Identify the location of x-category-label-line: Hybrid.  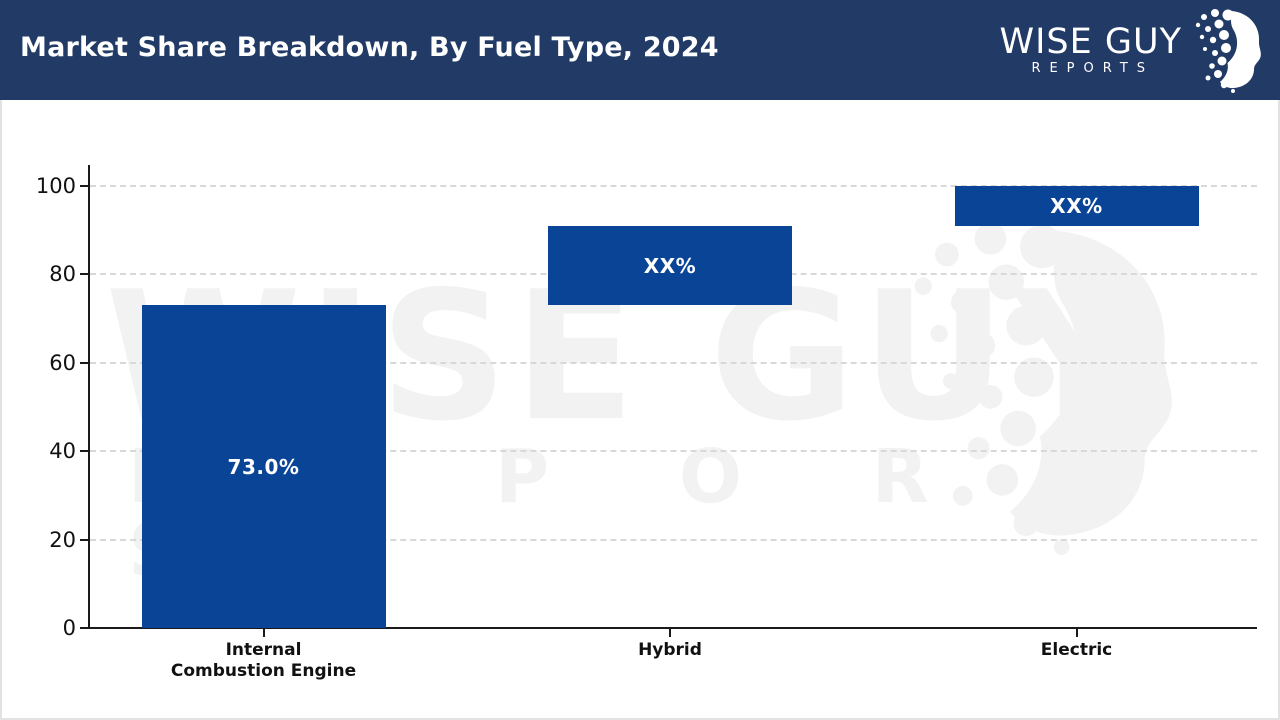
(670, 650).